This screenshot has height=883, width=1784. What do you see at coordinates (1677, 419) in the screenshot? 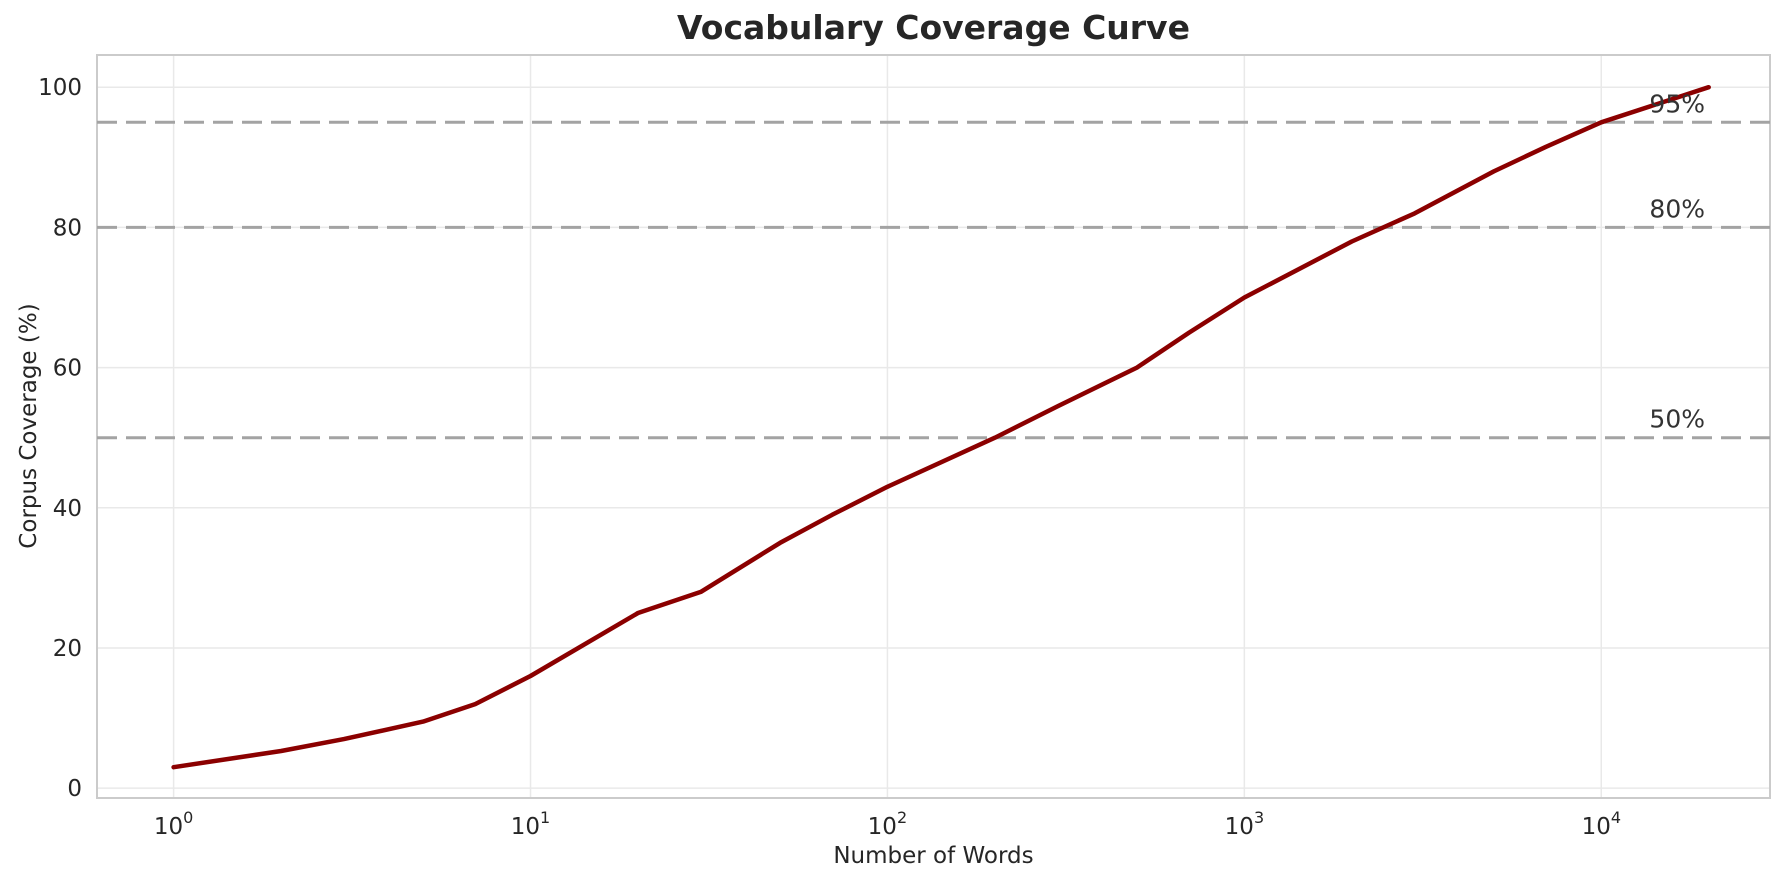
I see `reference-label-50: 50%` at bounding box center [1677, 419].